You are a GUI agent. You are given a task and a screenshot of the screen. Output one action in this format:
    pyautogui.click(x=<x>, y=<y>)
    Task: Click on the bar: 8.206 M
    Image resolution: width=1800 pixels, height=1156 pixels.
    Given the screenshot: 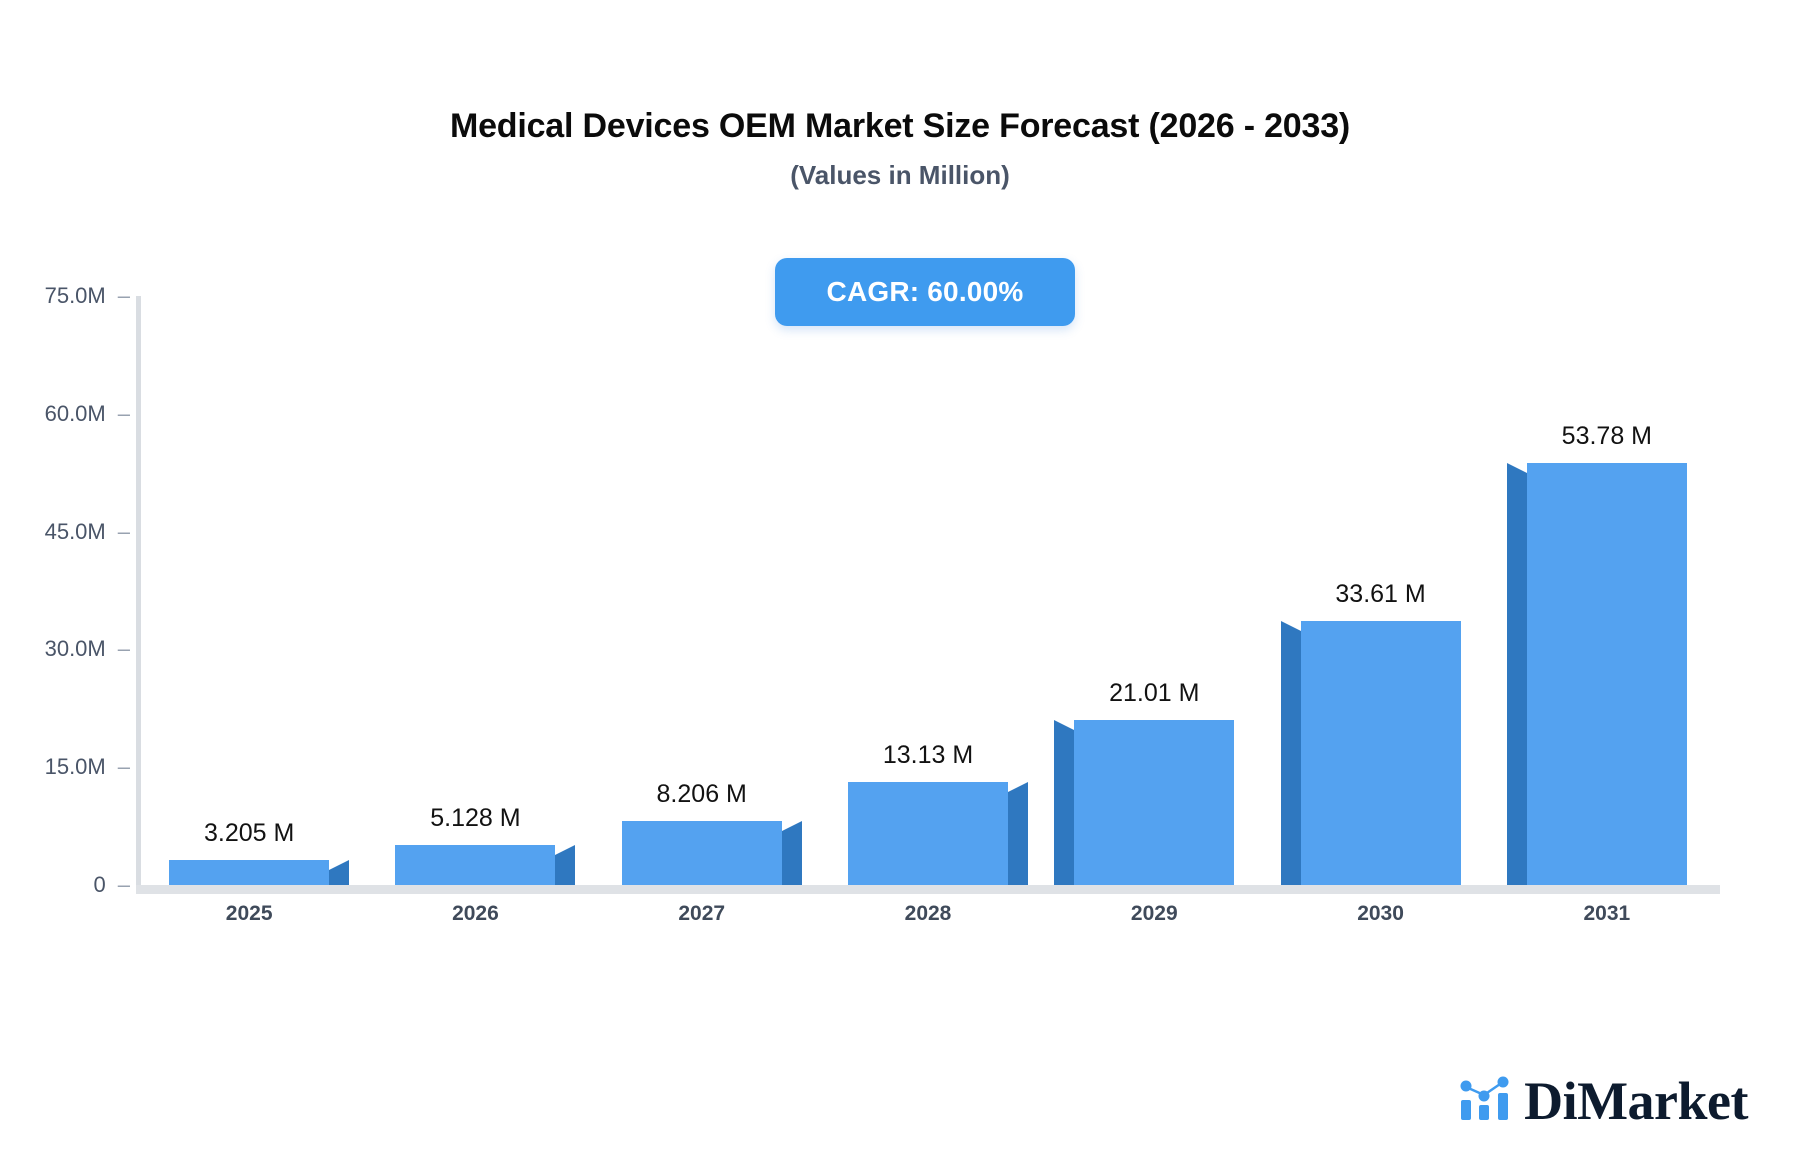 What is the action you would take?
    pyautogui.click(x=711, y=590)
    